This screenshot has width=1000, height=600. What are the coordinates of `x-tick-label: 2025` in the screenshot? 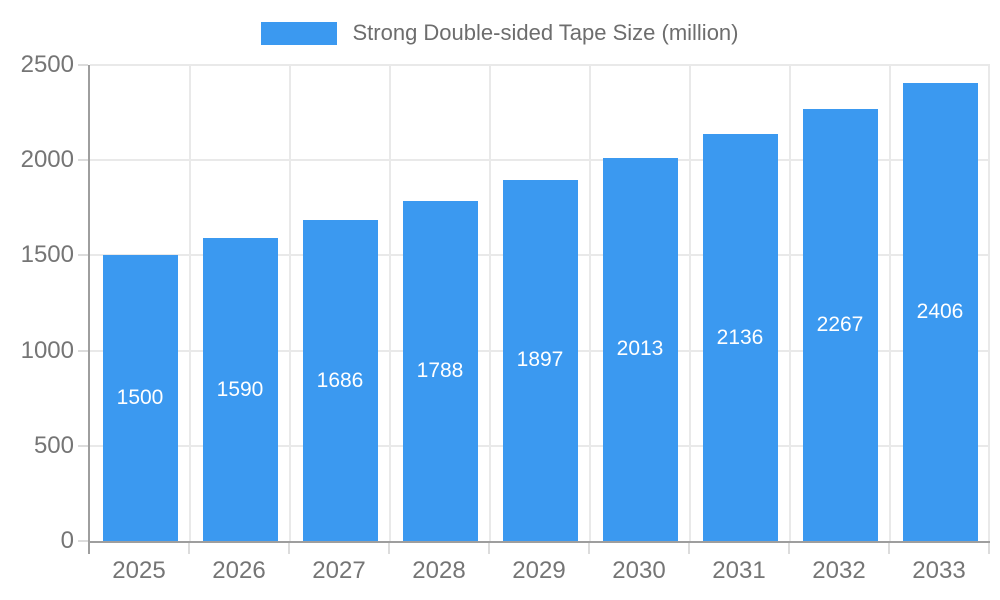 It's located at (139, 570).